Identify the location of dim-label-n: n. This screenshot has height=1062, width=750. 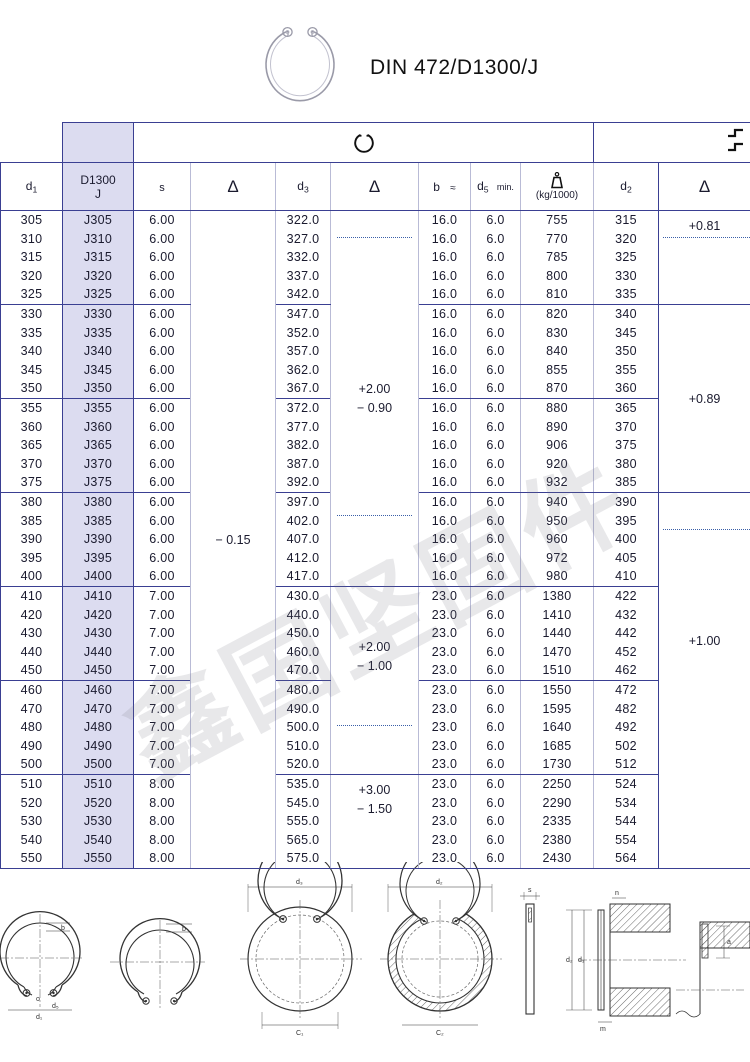
(617, 893).